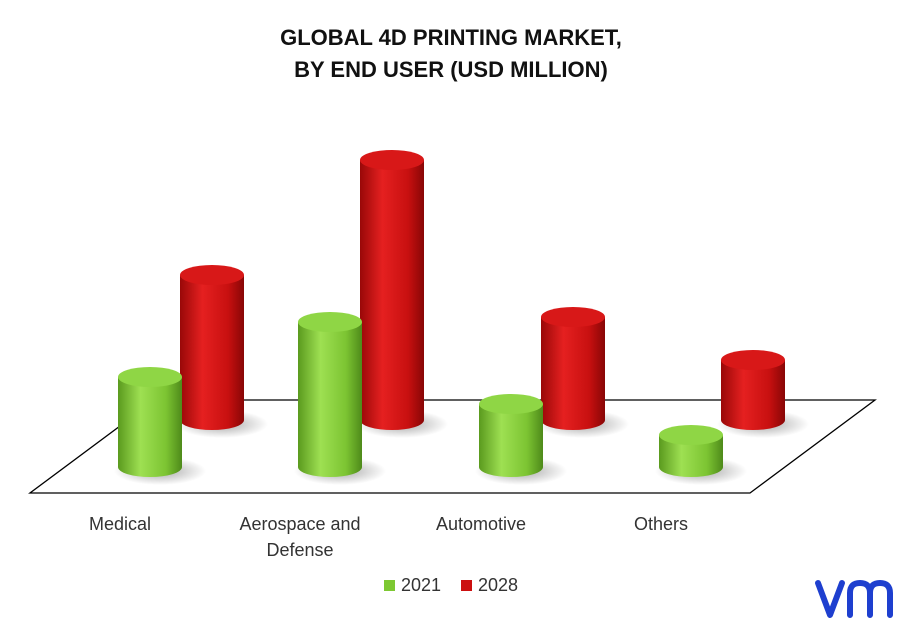  I want to click on bar-2028-aerospace-and-defense, so click(402, 294).